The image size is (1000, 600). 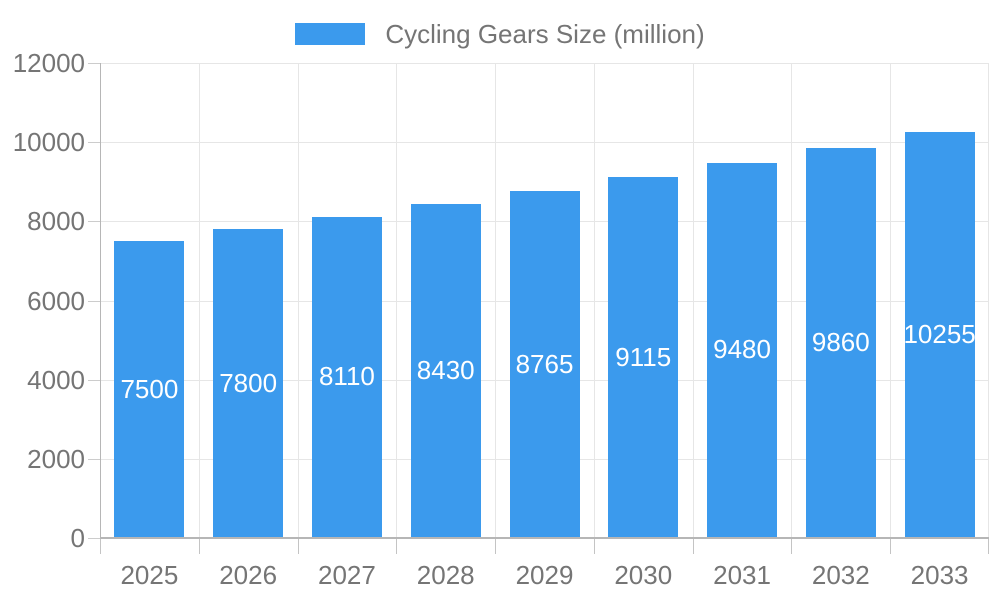 I want to click on chart-legend: Cycling Gears Size (million), so click(x=500, y=34).